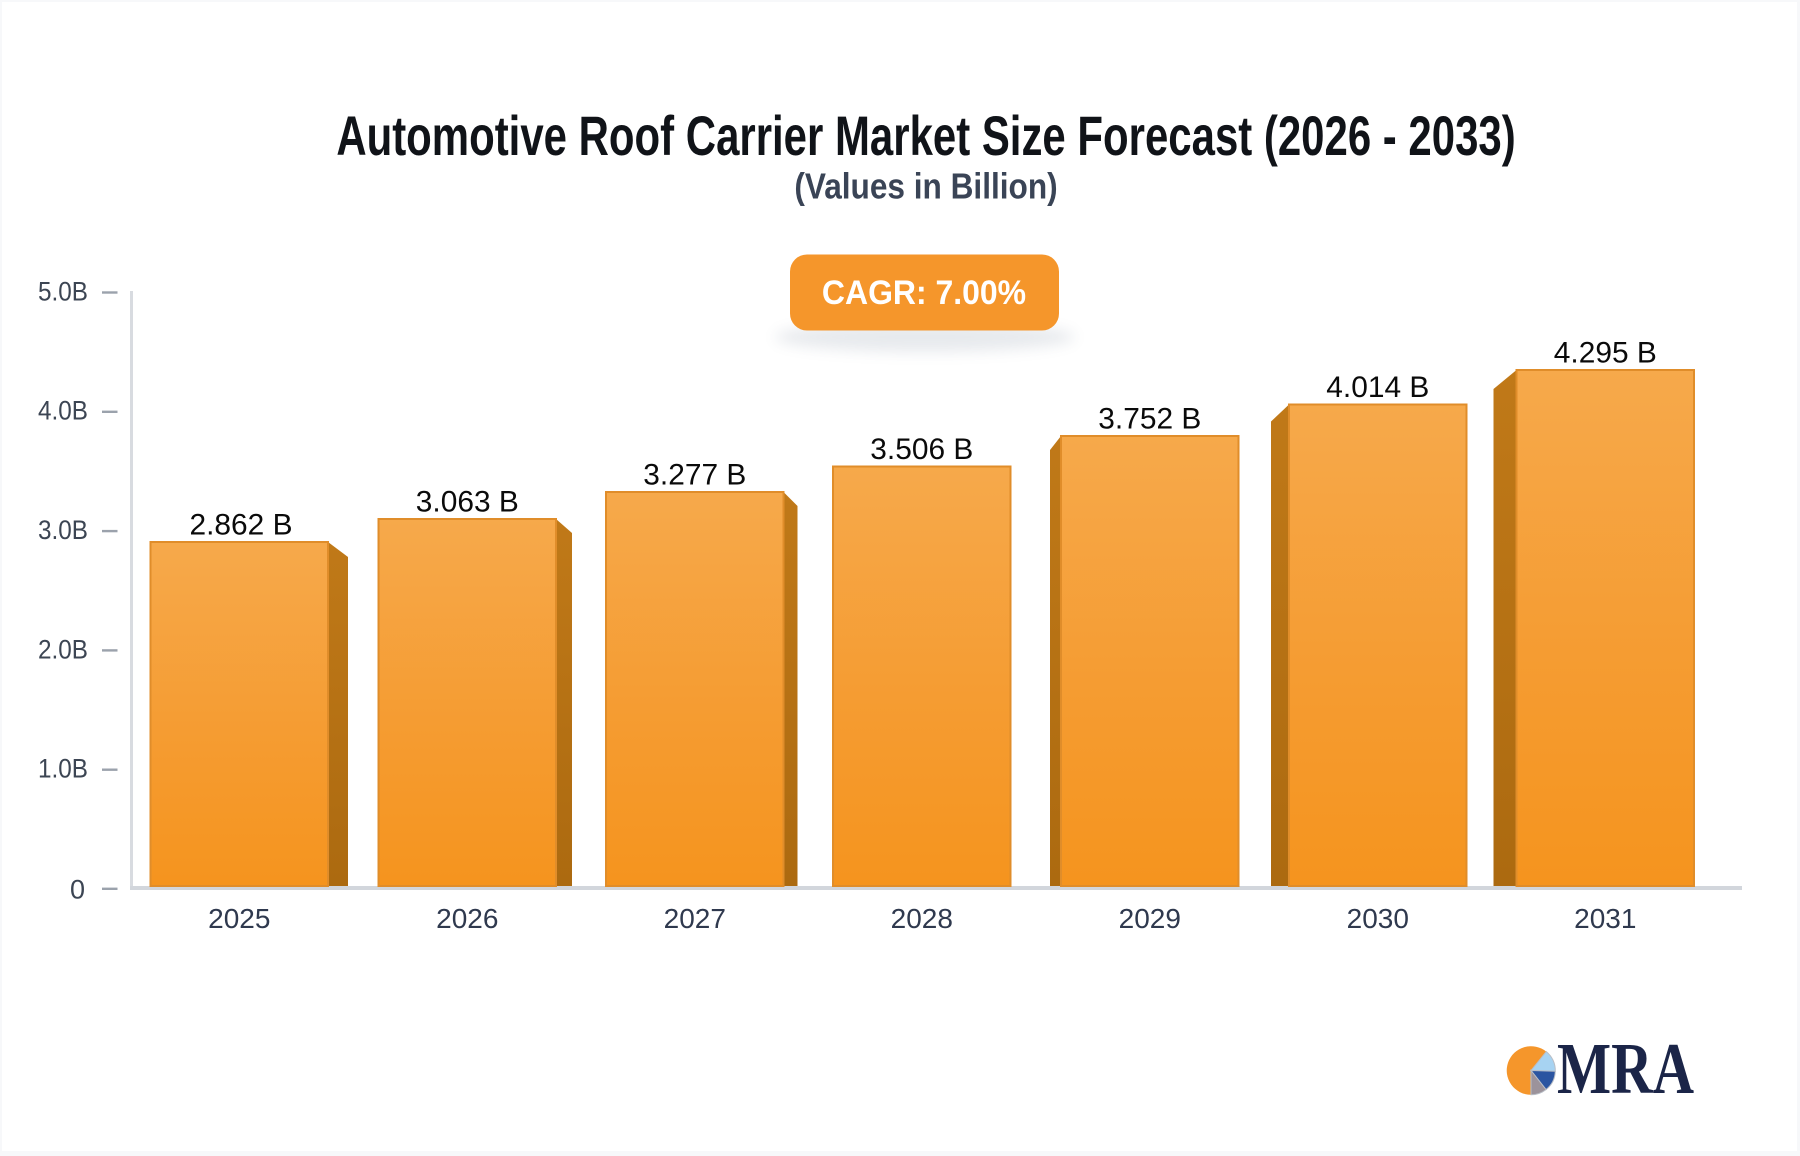 The image size is (1800, 1156). What do you see at coordinates (63, 769) in the screenshot?
I see `svg-text: 1.0B` at bounding box center [63, 769].